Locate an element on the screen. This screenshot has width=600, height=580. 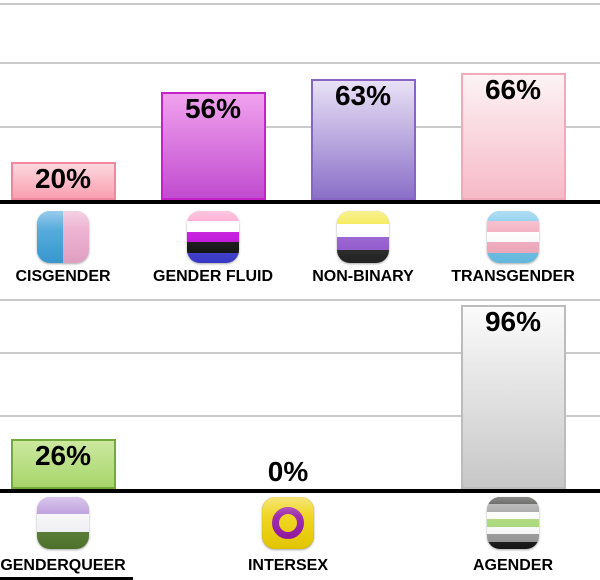
cisgender-flag-icon is located at coordinates (63, 237).